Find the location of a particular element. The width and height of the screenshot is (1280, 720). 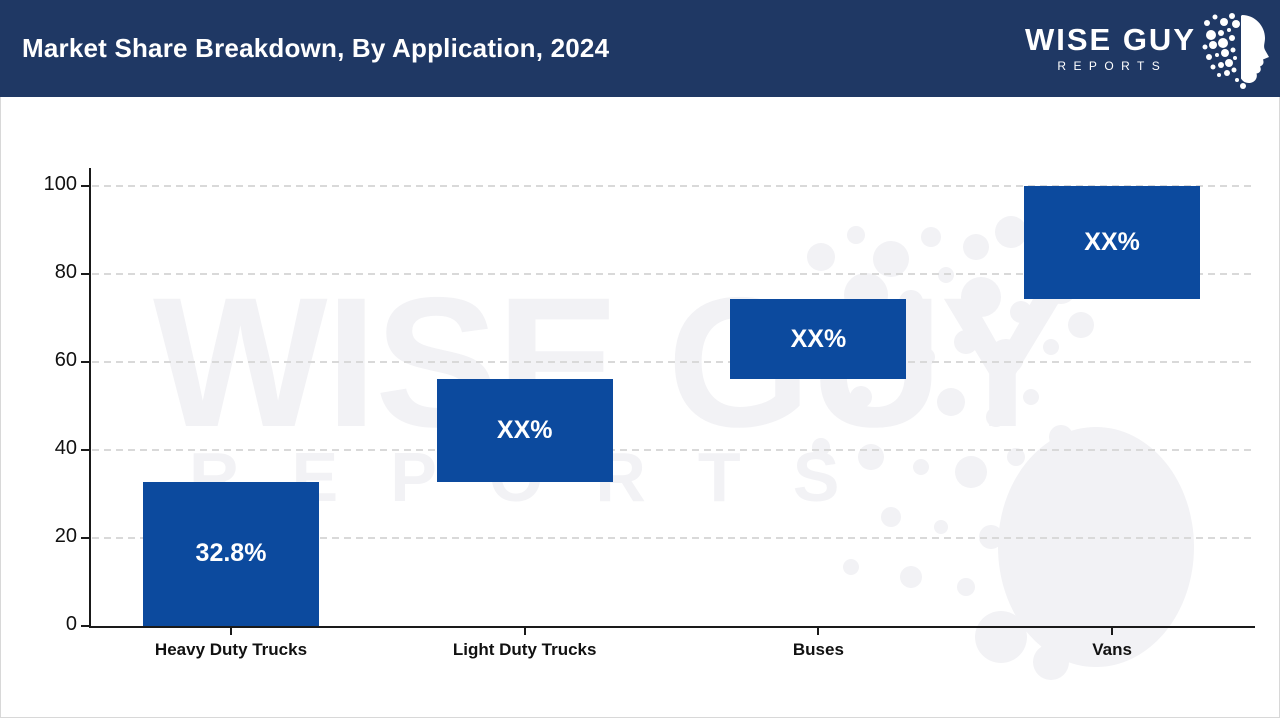

x-category-label: Light Duty Trucks is located at coordinates (524, 649).